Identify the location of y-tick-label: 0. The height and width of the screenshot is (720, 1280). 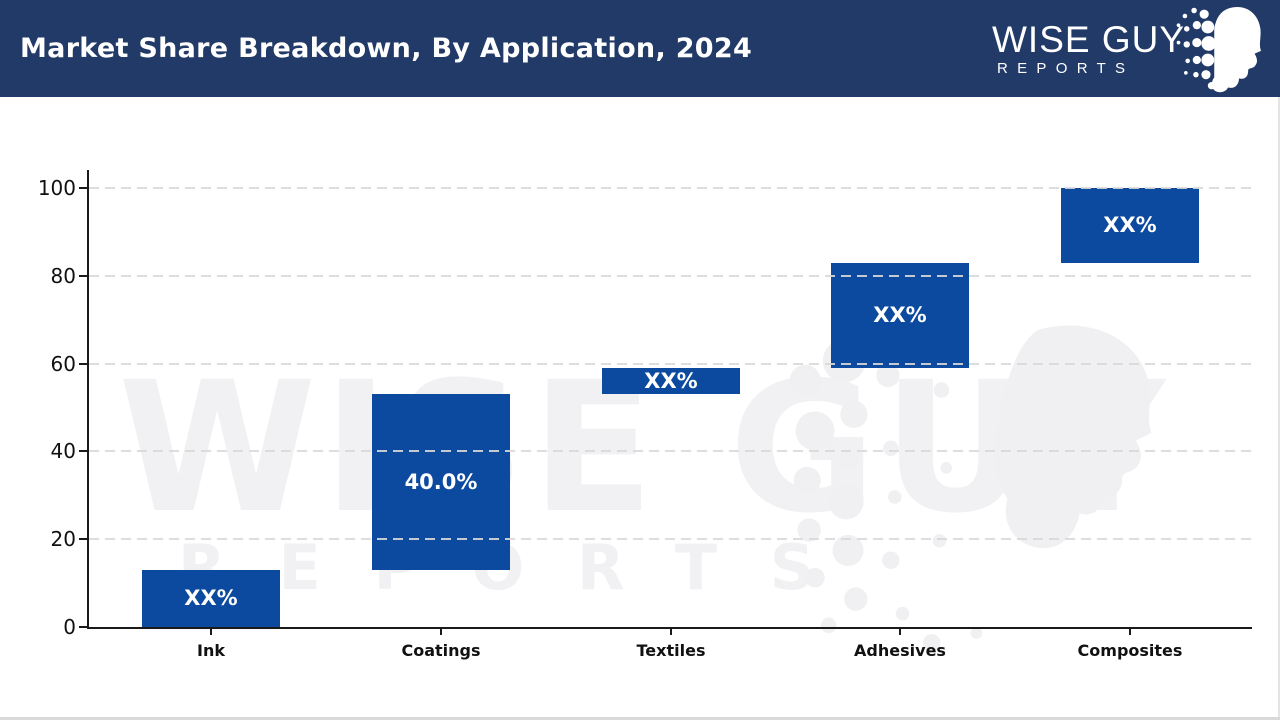
(69, 627).